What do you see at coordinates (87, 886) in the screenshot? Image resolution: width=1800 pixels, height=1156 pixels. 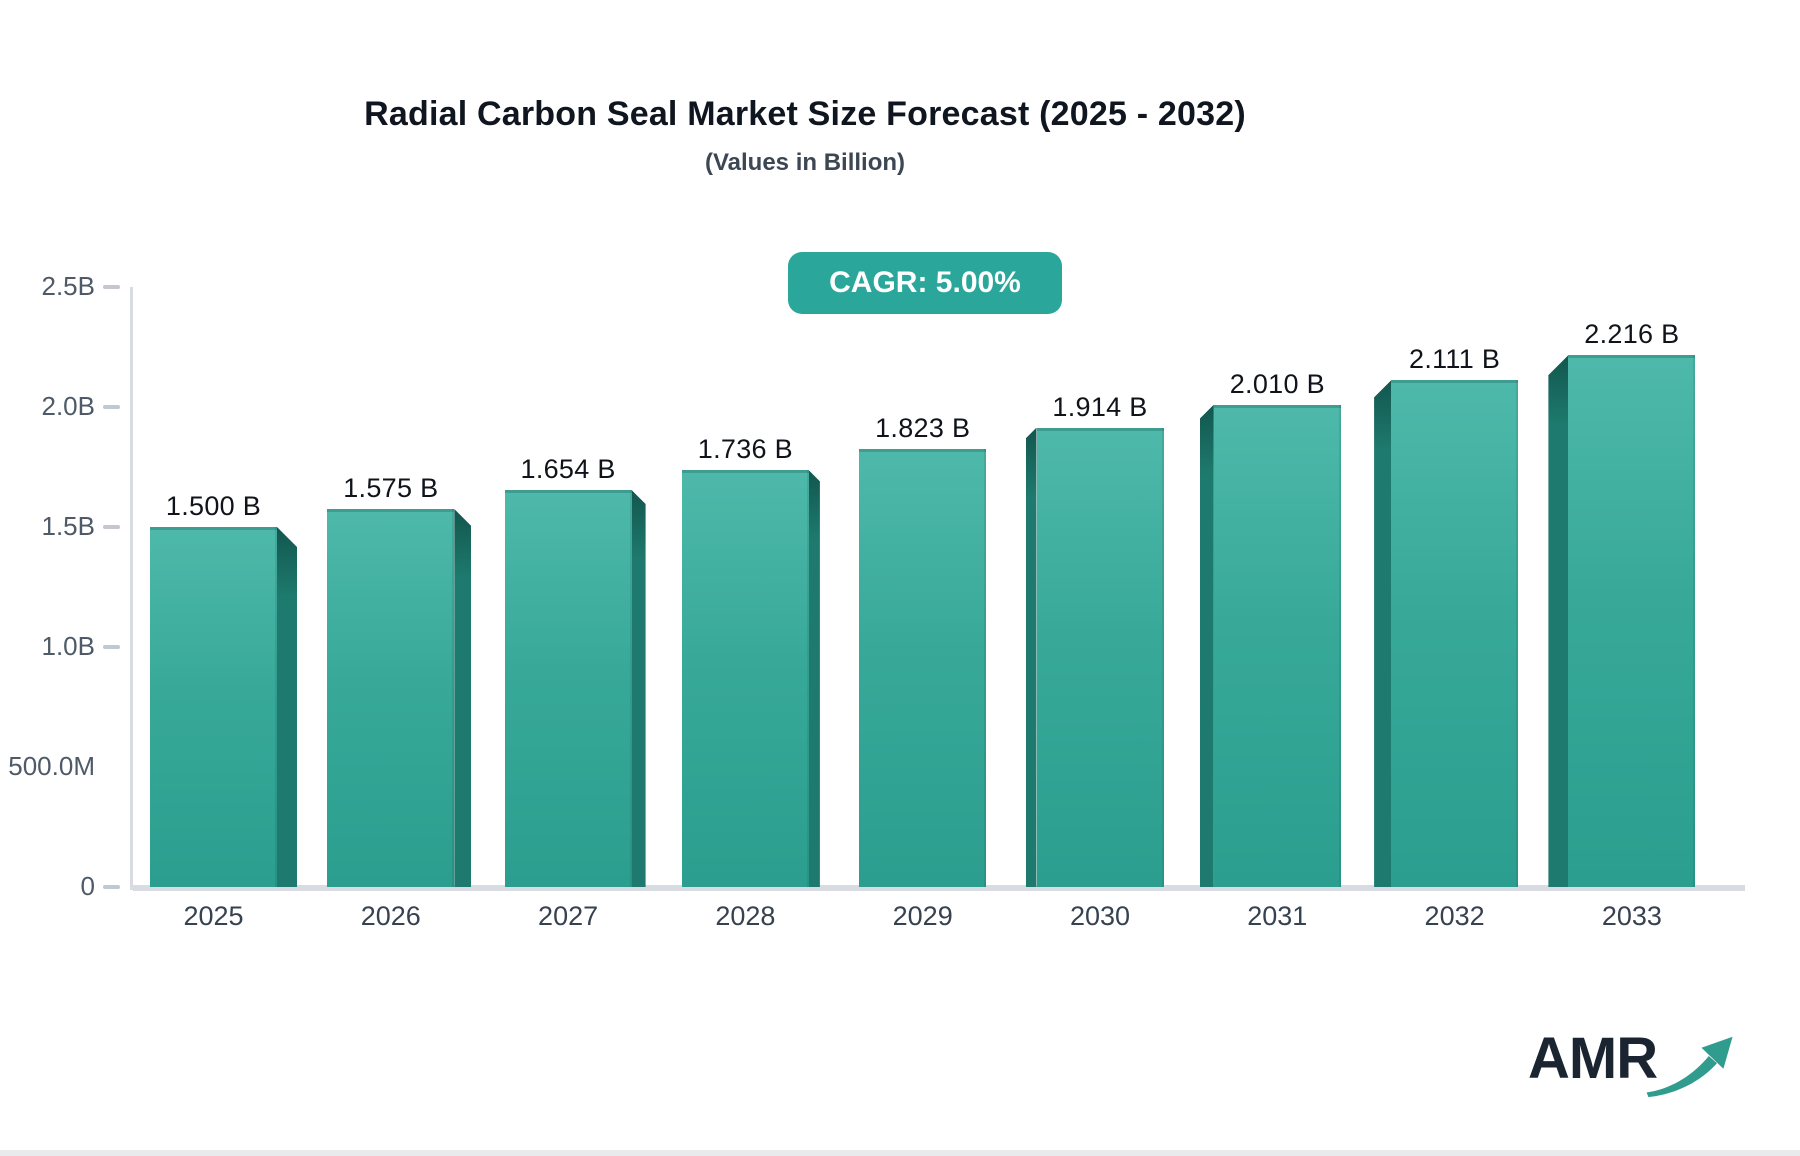 I see `y-axis-tick-label: 0` at bounding box center [87, 886].